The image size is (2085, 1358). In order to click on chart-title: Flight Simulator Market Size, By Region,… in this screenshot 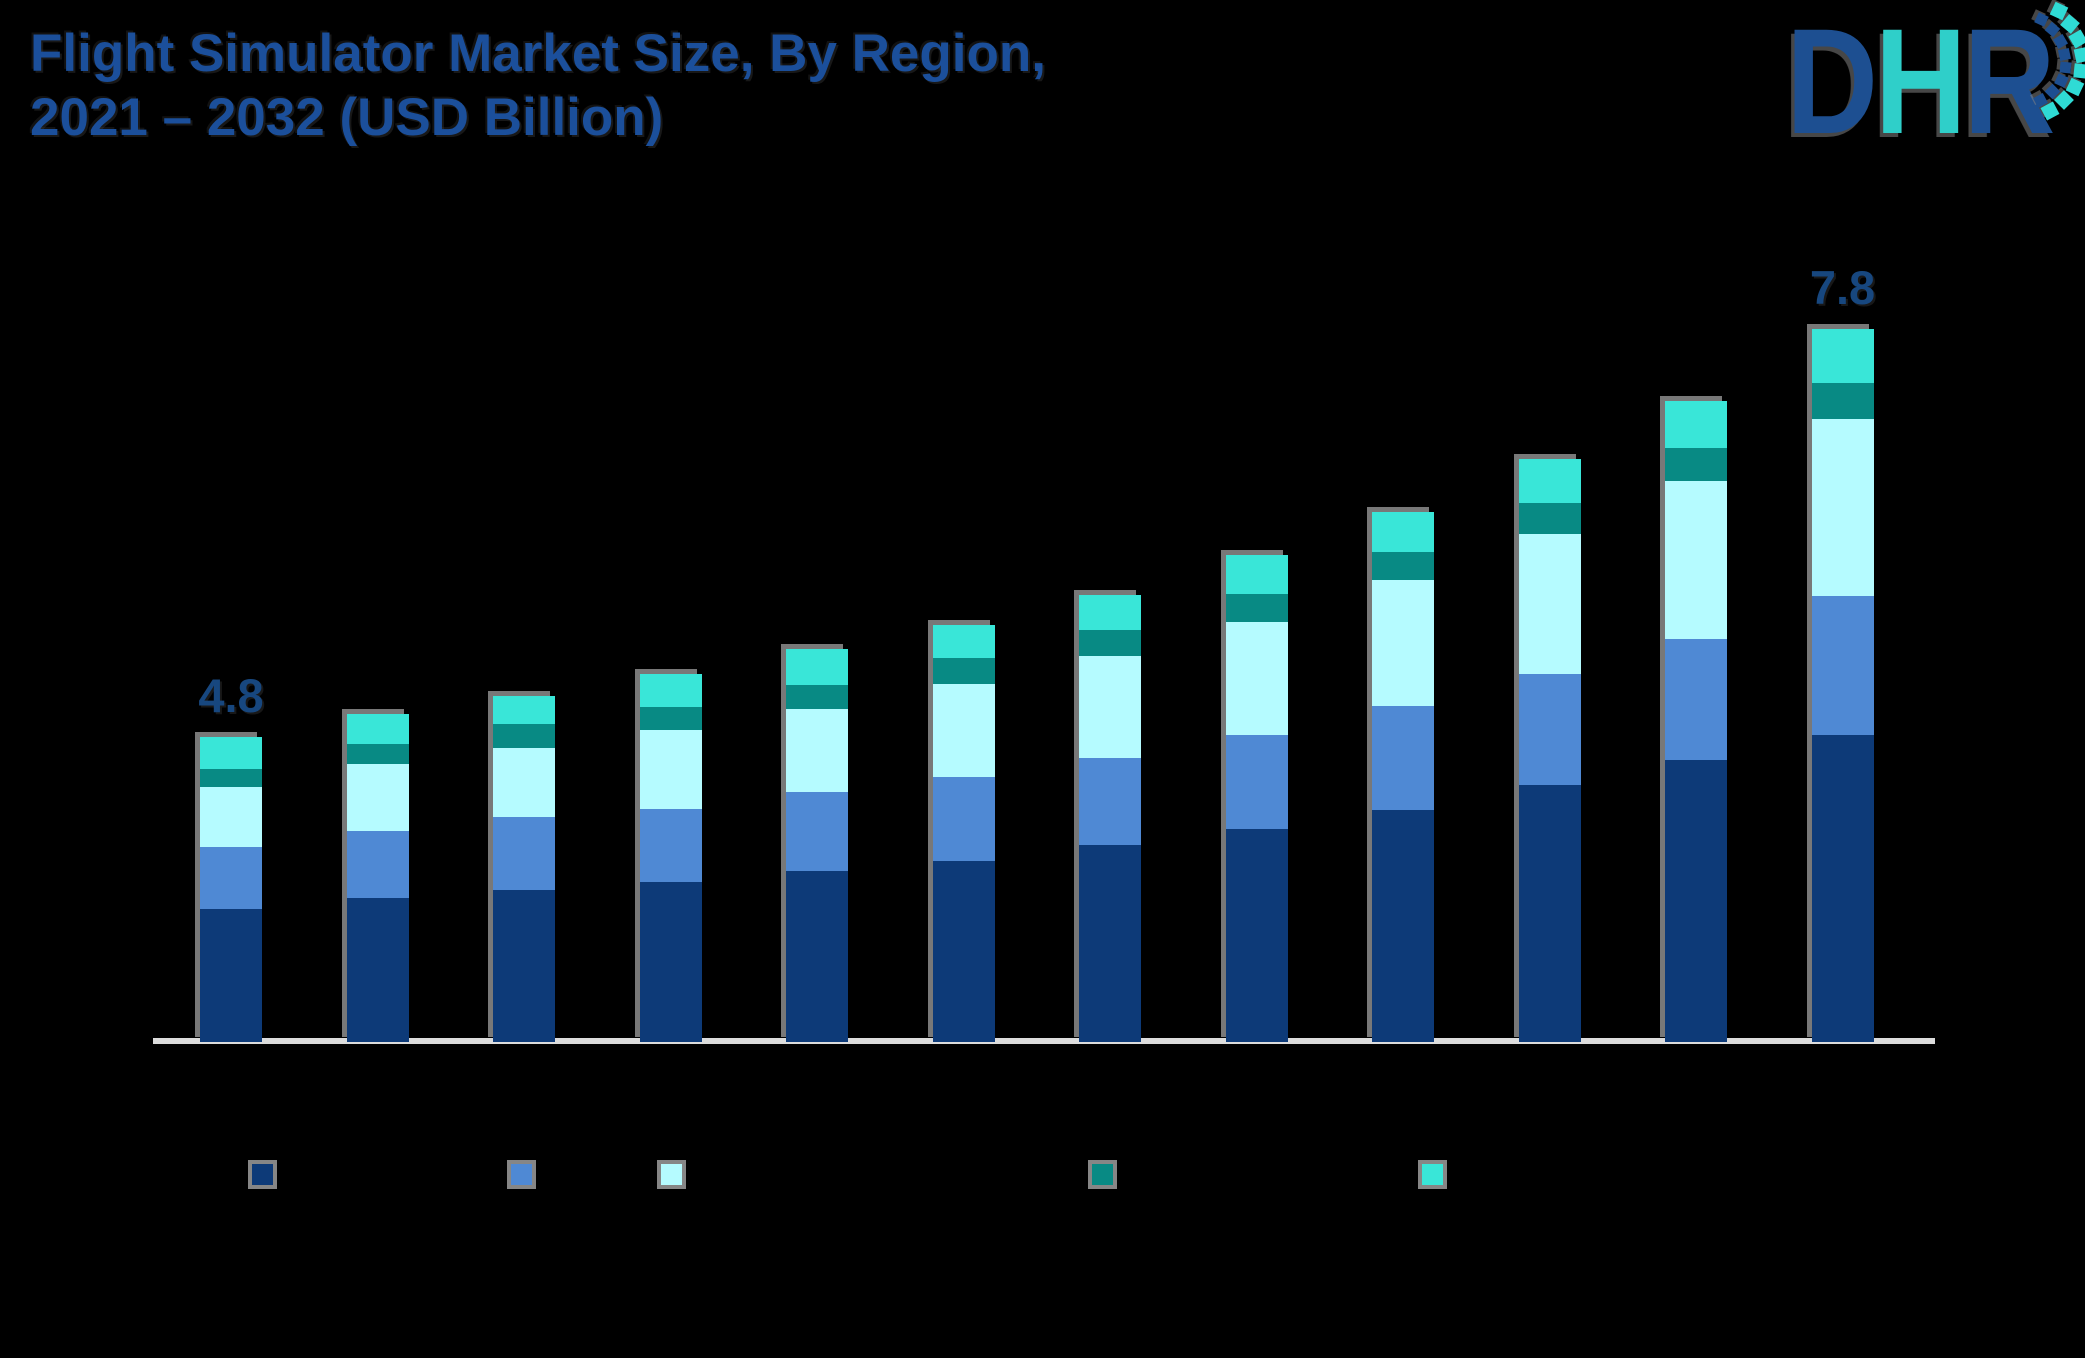, I will do `click(538, 86)`.